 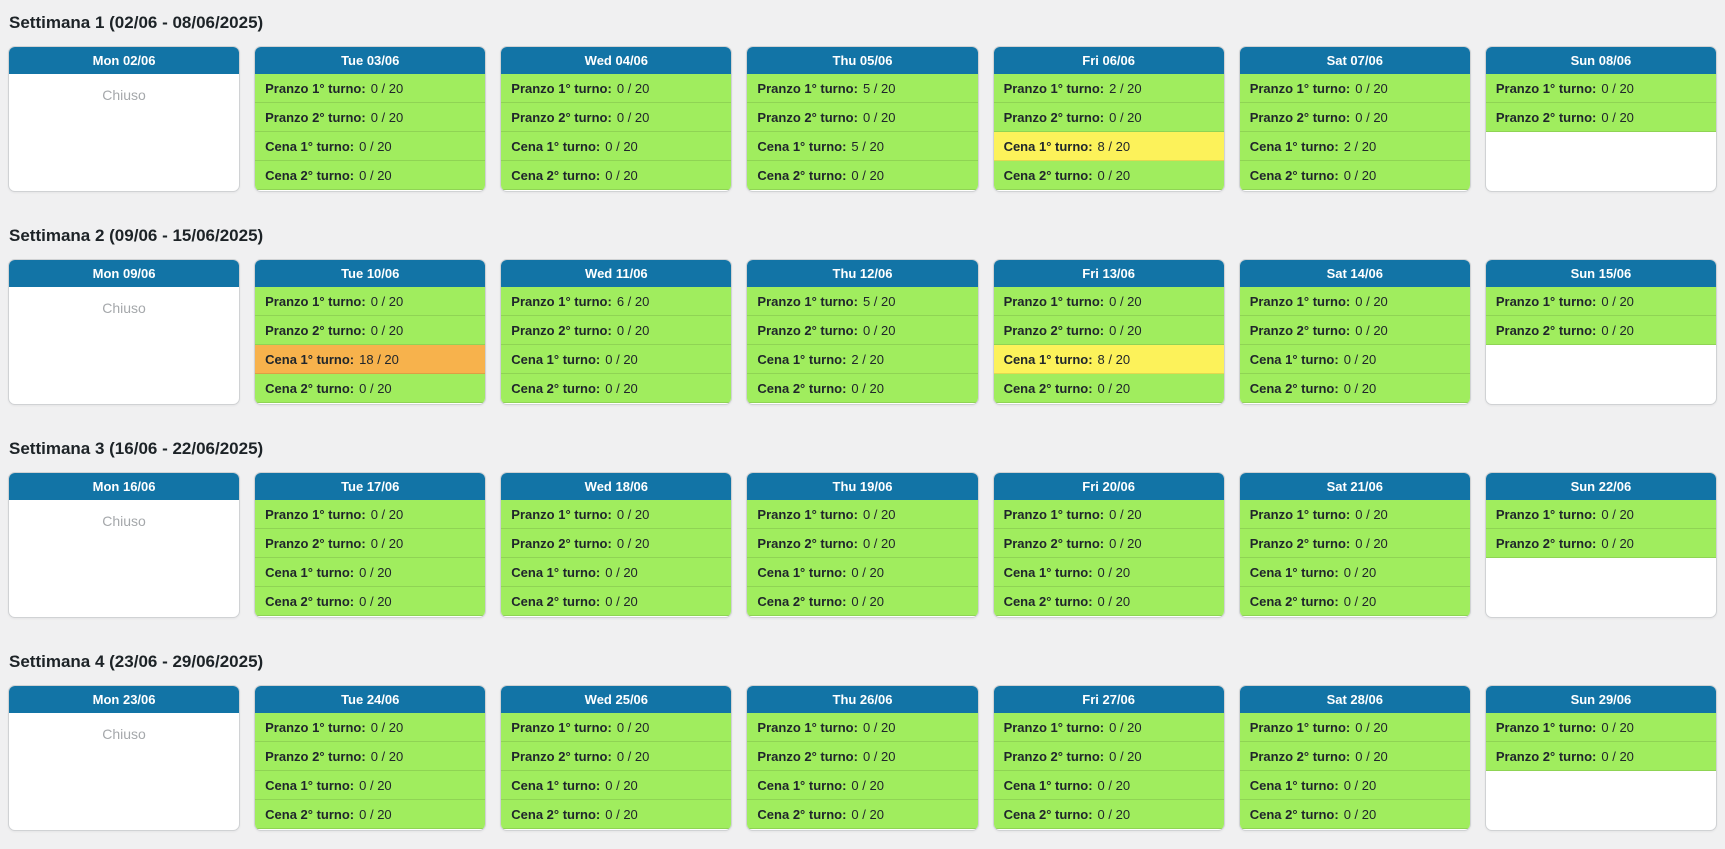 What do you see at coordinates (1108, 88) in the screenshot?
I see `slot-row: Pranzo 1° turno: 2 / 20` at bounding box center [1108, 88].